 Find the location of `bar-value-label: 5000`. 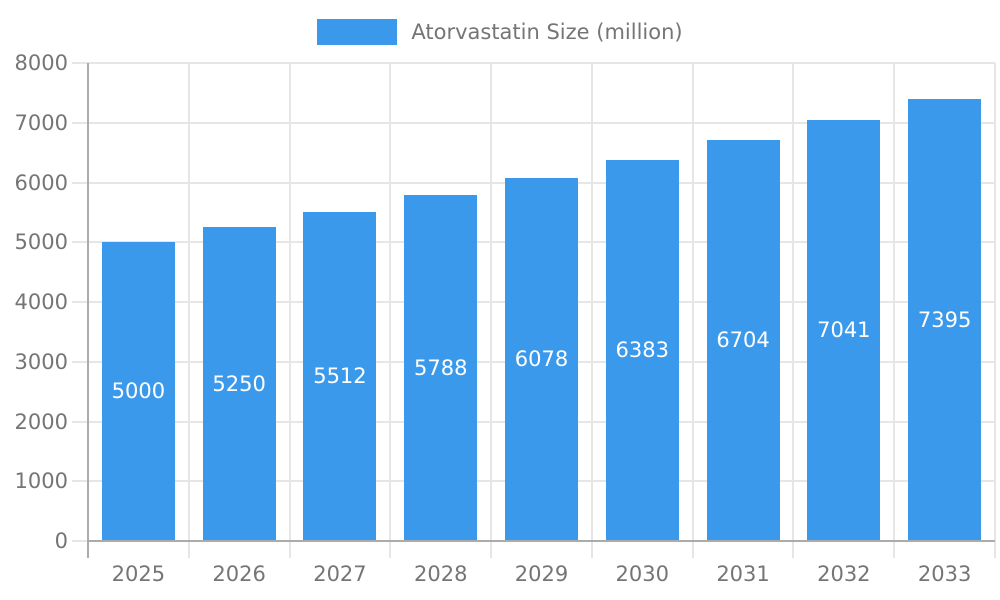

bar-value-label: 5000 is located at coordinates (138, 391).